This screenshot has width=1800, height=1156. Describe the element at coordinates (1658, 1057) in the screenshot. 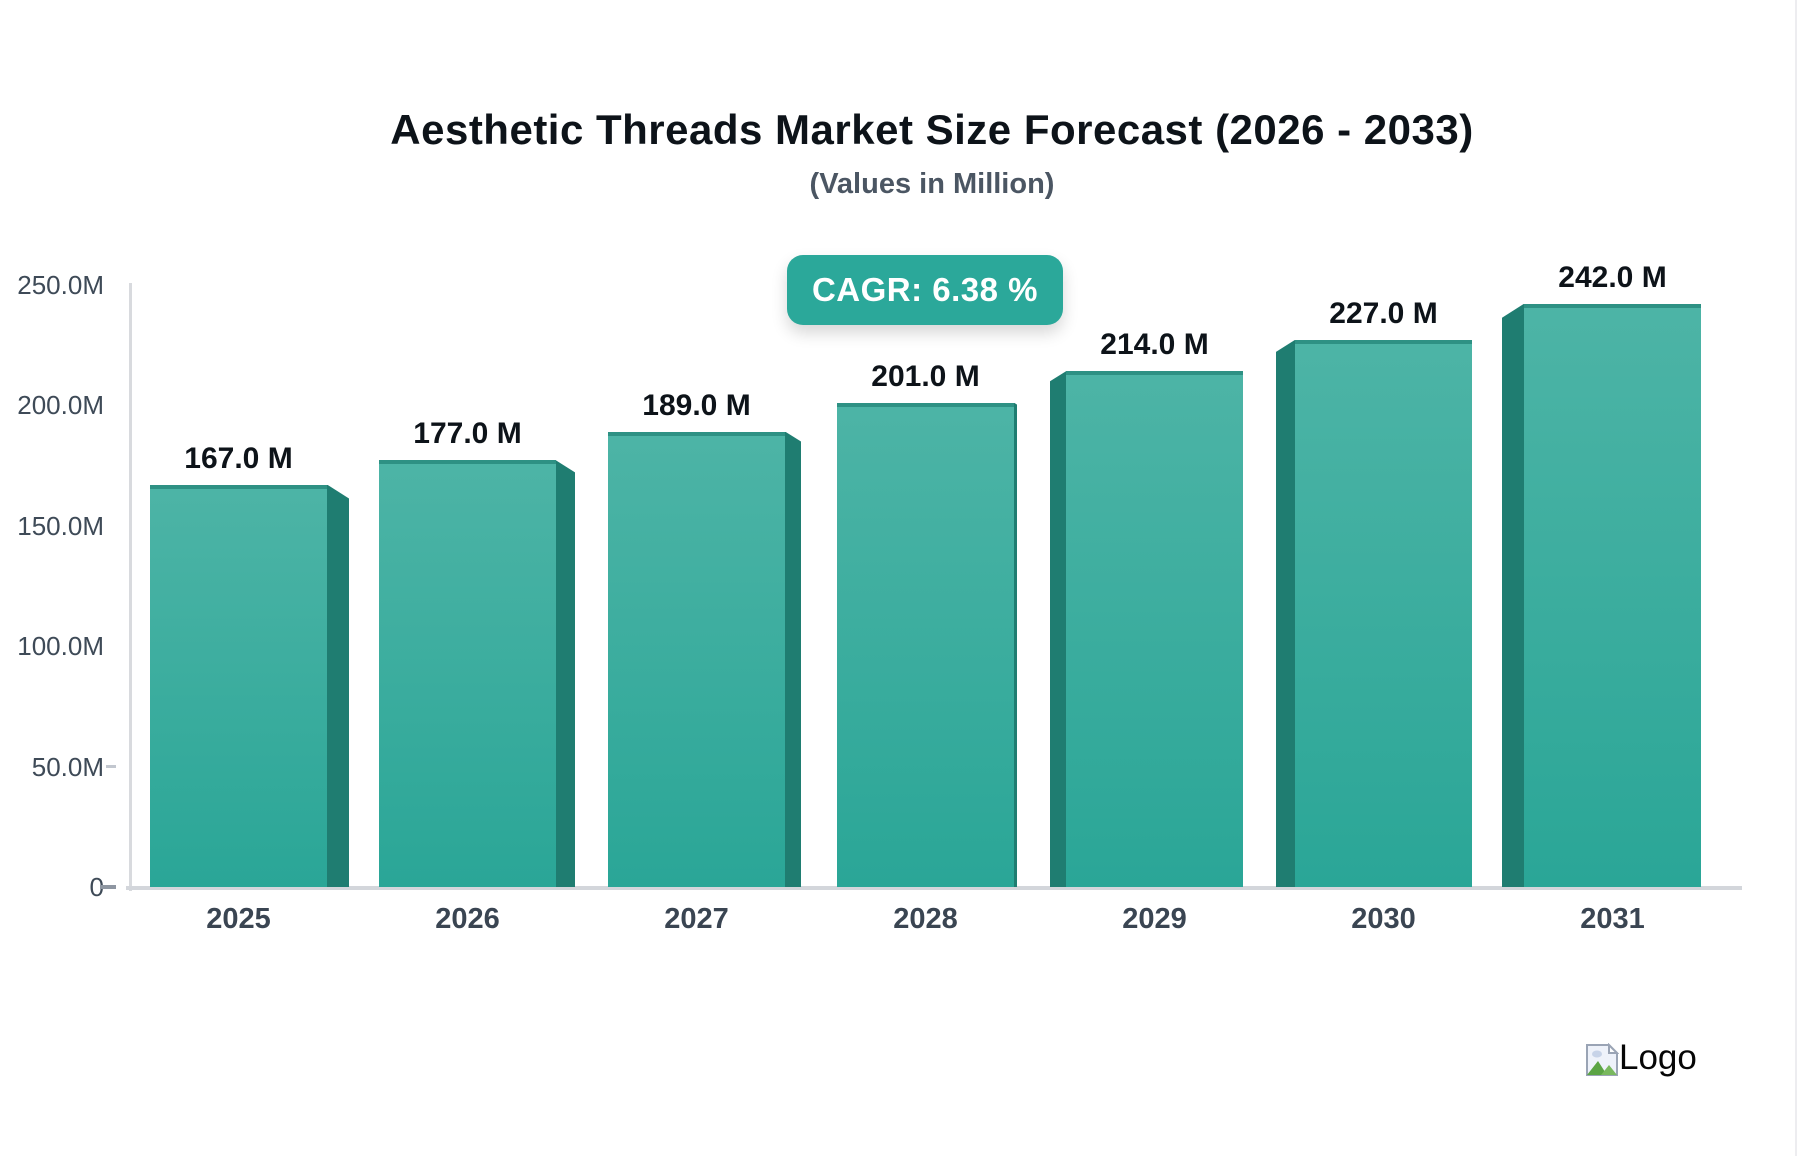

I see `logo-alt-text: Logo` at that location.